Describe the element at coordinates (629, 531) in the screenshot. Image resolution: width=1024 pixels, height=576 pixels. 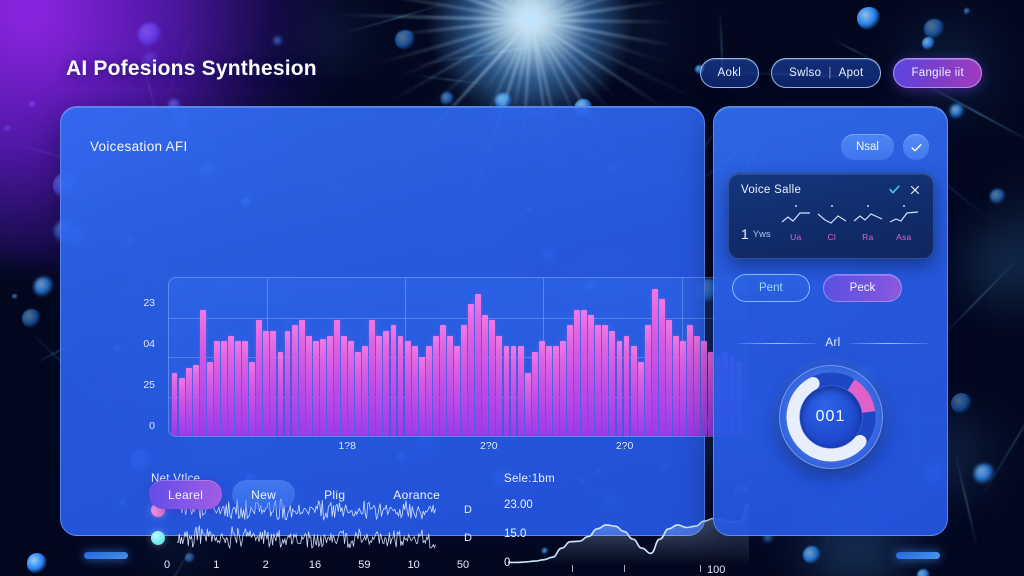
I see `line-chart-plot` at that location.